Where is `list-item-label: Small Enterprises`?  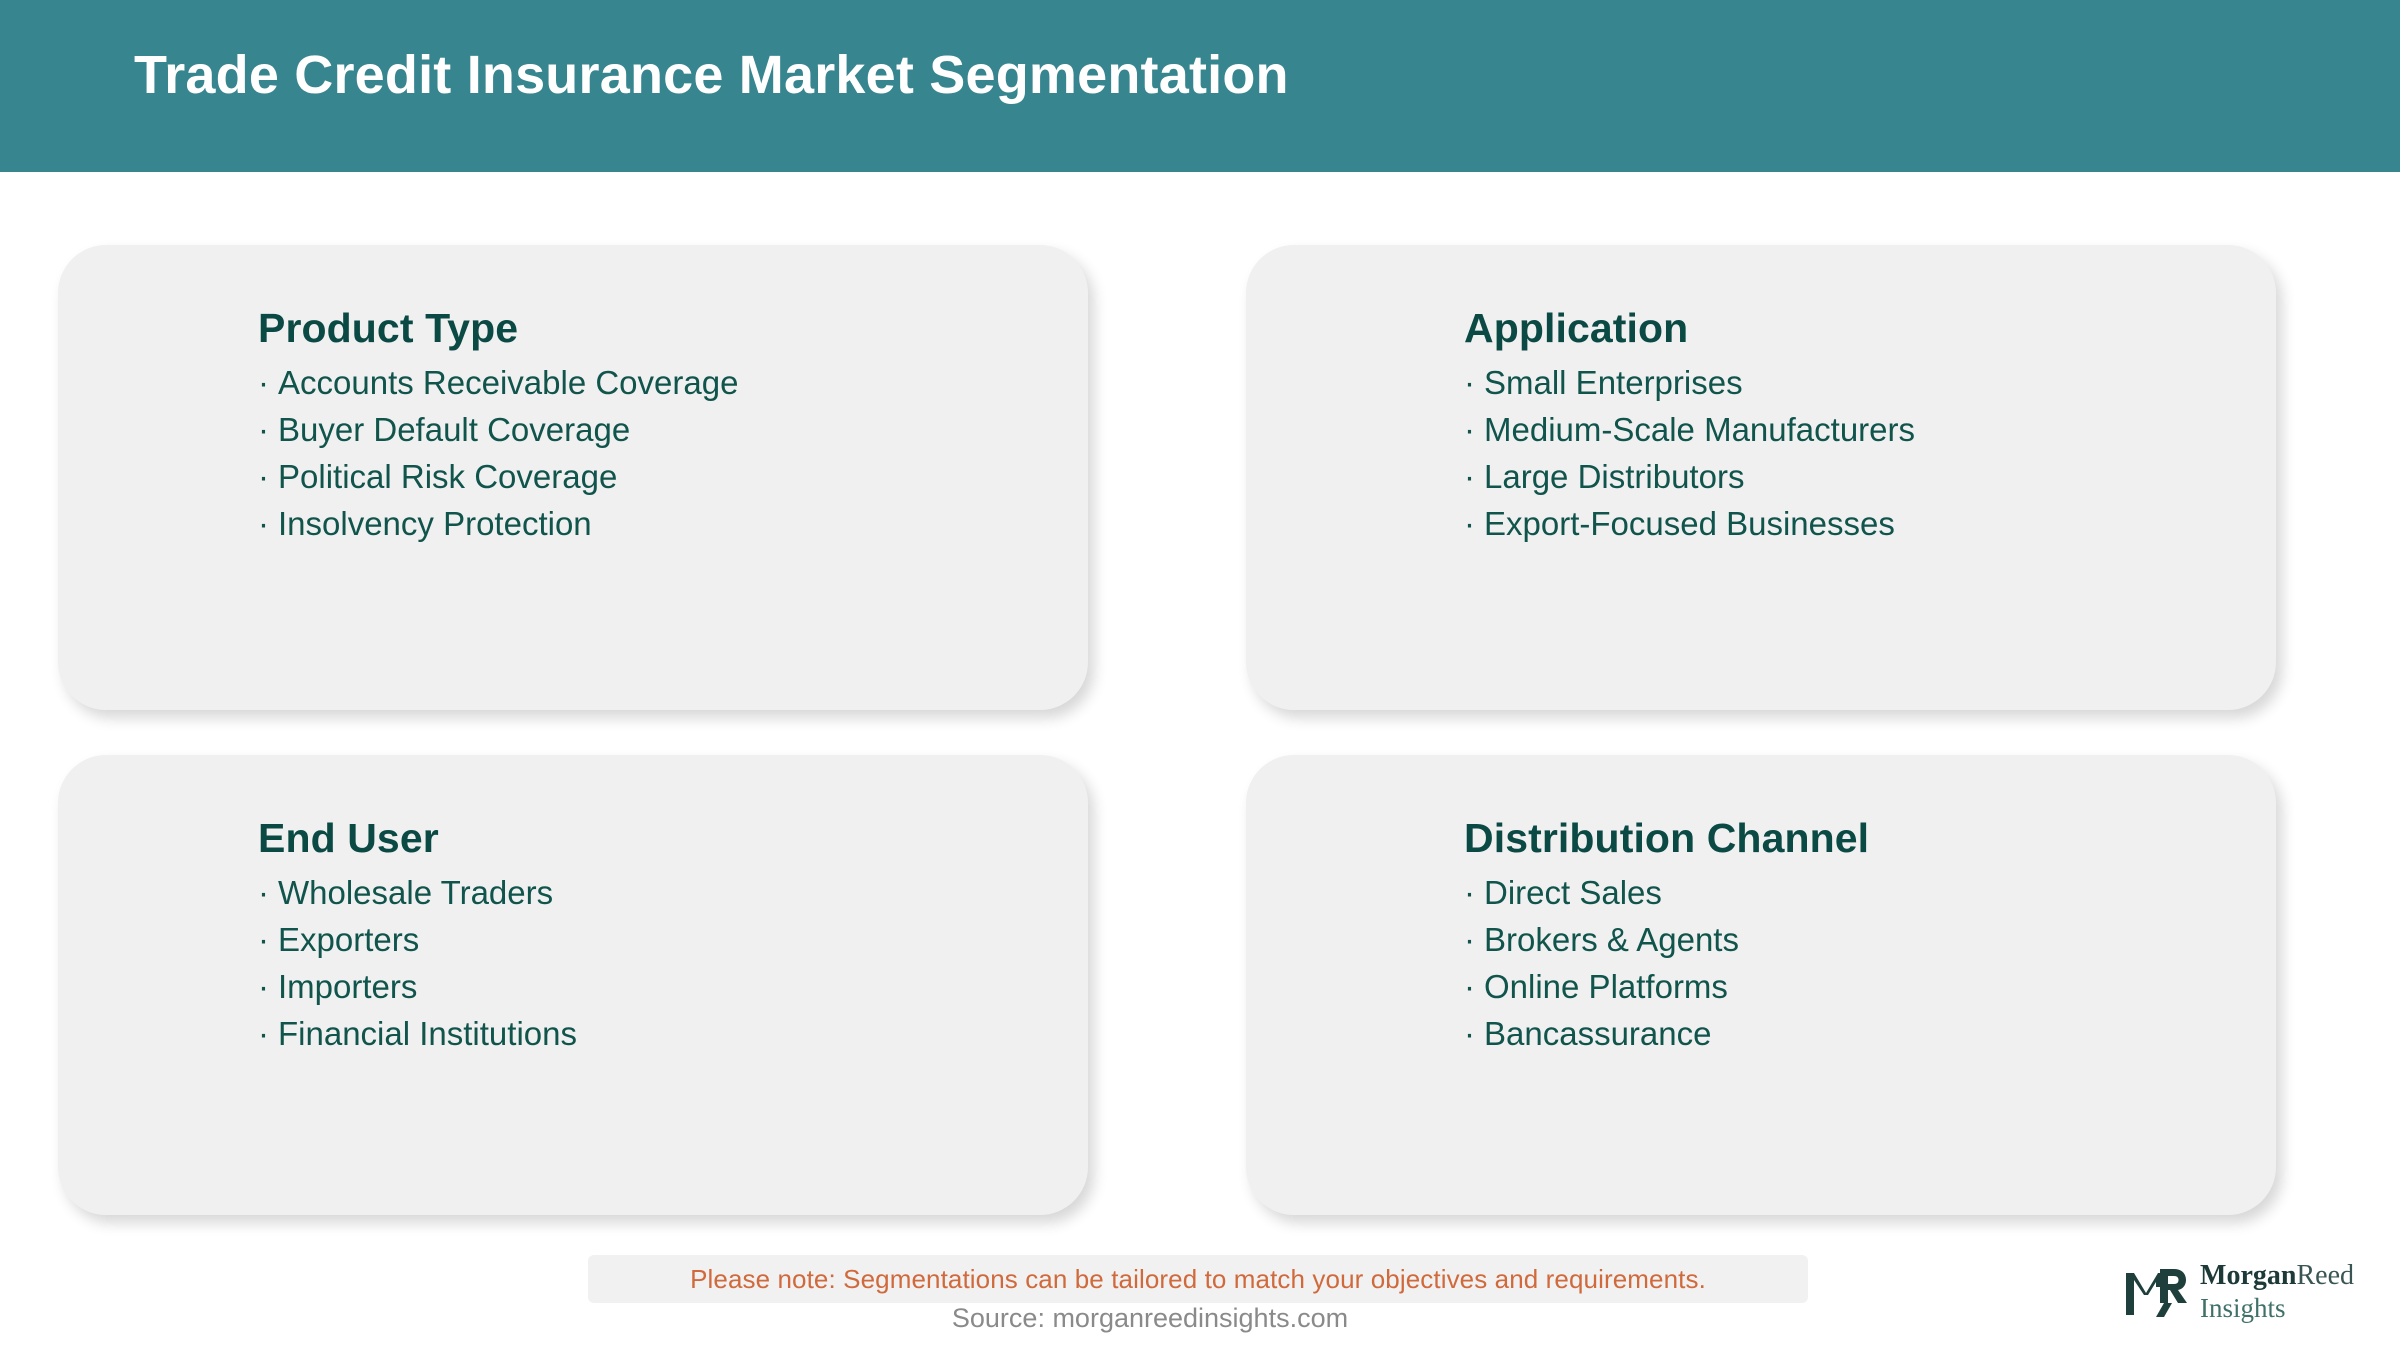
list-item-label: Small Enterprises is located at coordinates (1613, 383).